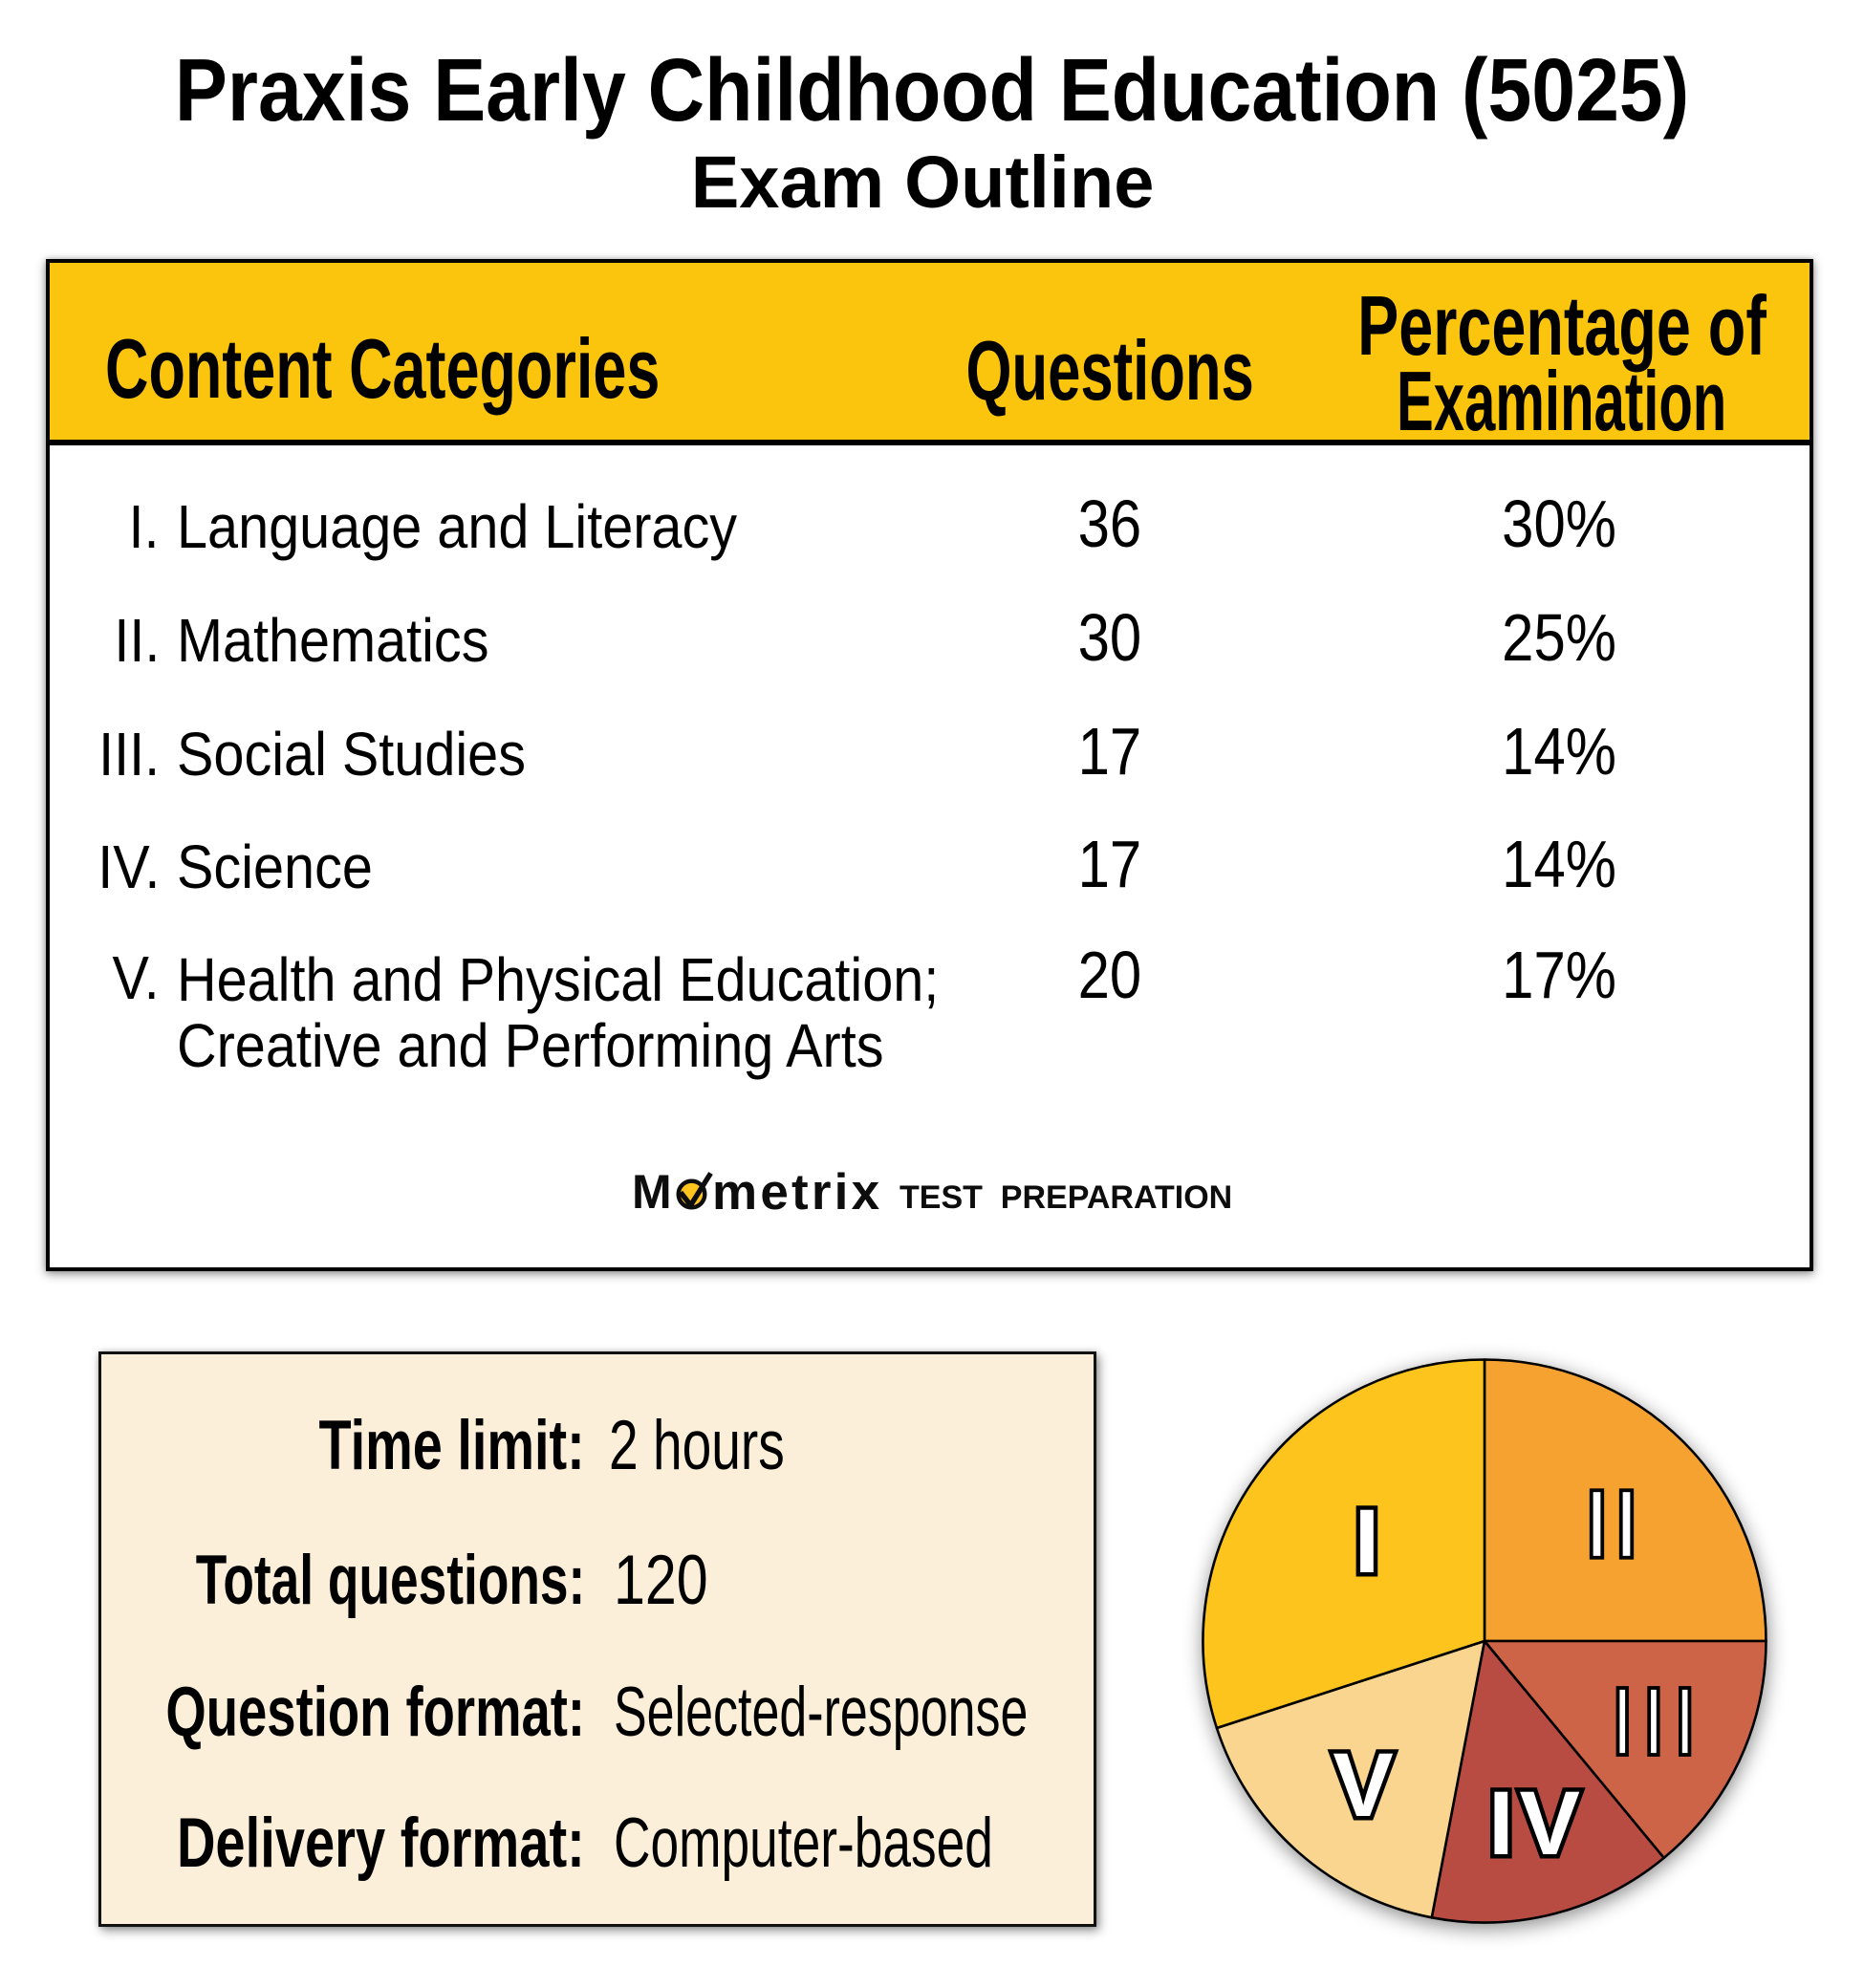 The image size is (1864, 1988). Describe the element at coordinates (1363, 1785) in the screenshot. I see `svg-text: V` at that location.